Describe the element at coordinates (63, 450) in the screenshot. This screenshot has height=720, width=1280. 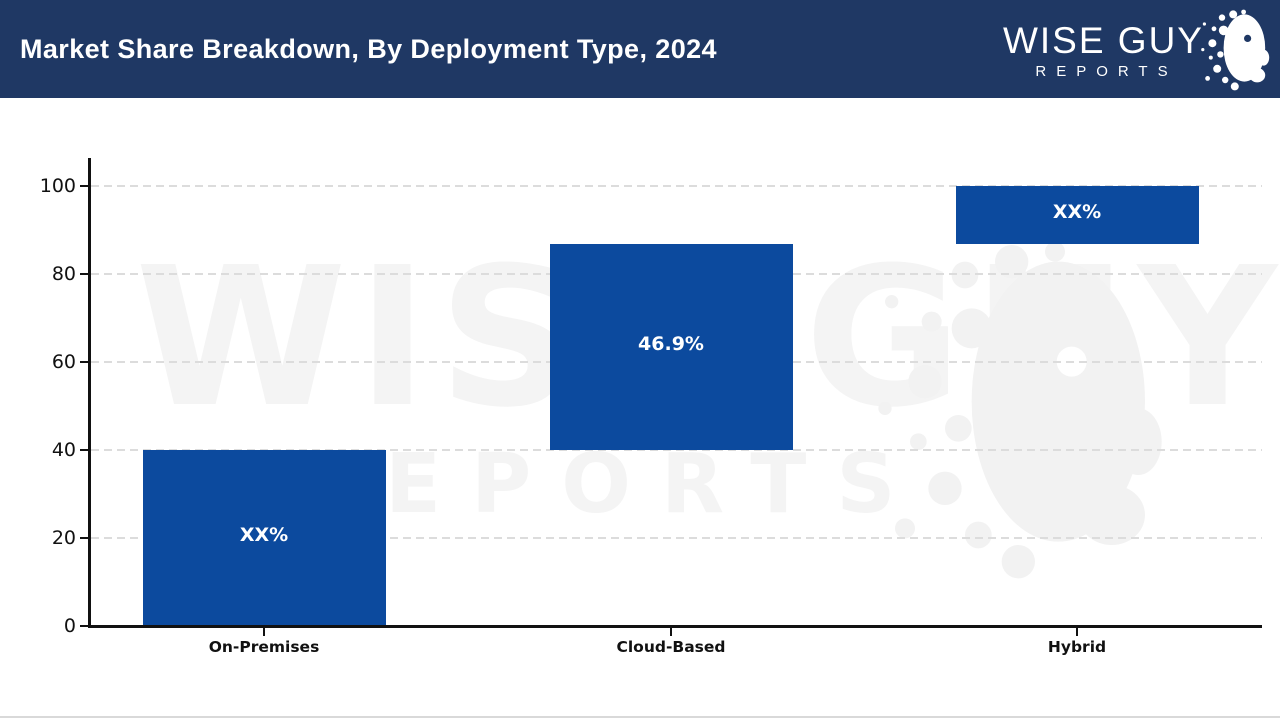
I see `y-tick-label-40: 40` at that location.